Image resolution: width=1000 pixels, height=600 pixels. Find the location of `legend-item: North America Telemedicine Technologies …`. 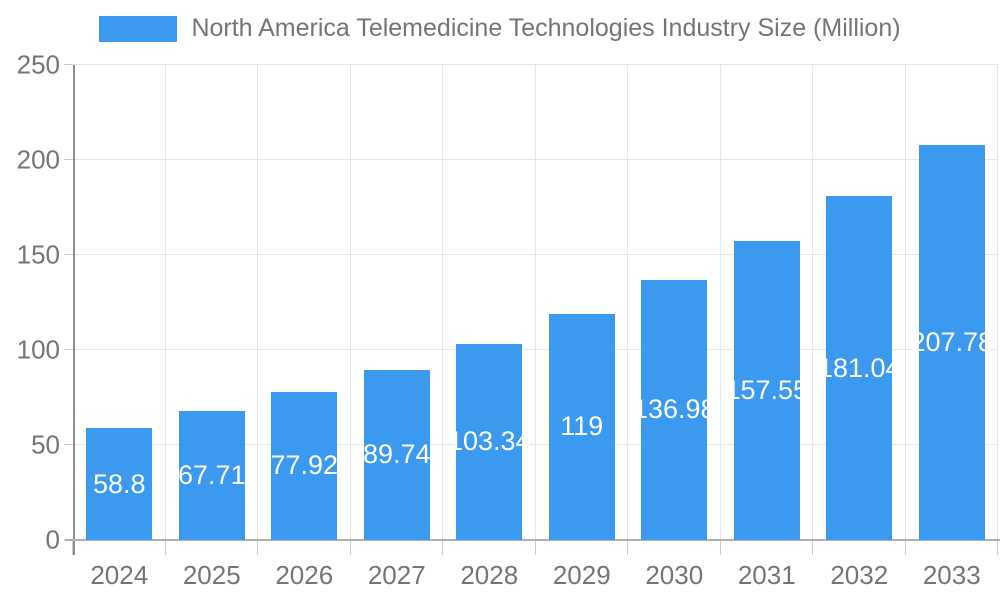

legend-item: North America Telemedicine Technologies … is located at coordinates (500, 28).